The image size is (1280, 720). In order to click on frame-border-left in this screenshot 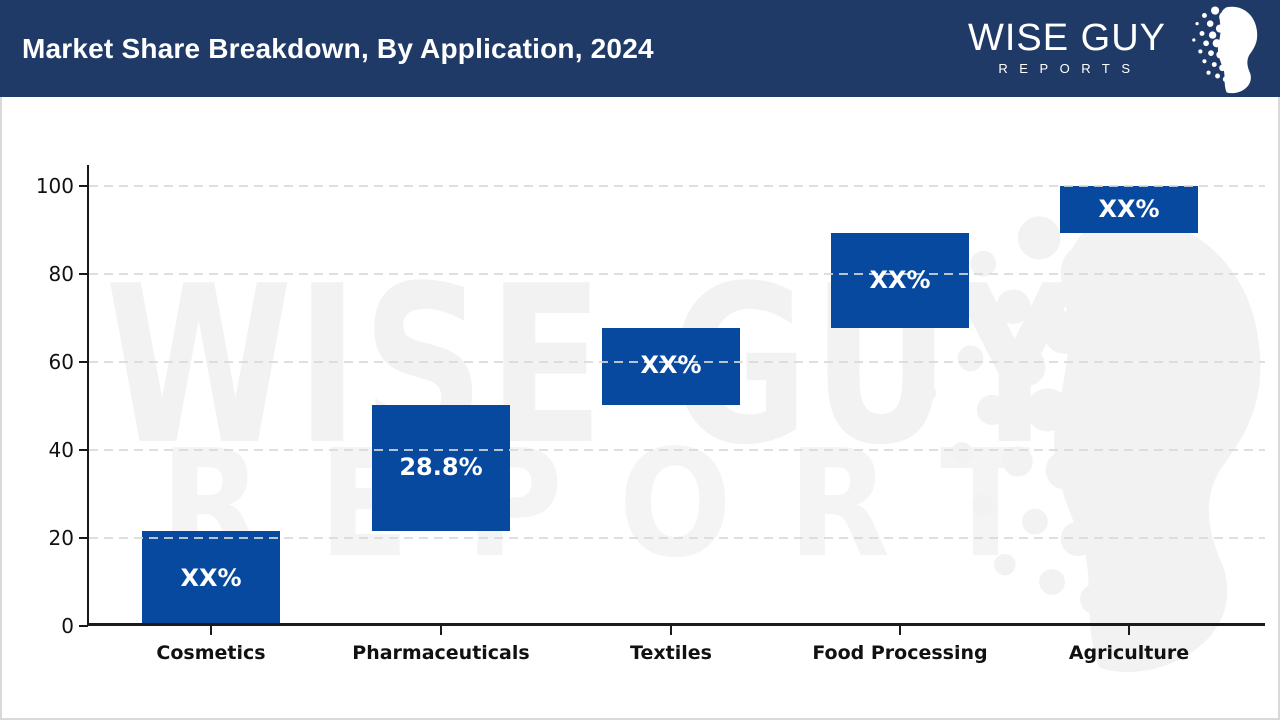, I will do `click(1, 408)`.